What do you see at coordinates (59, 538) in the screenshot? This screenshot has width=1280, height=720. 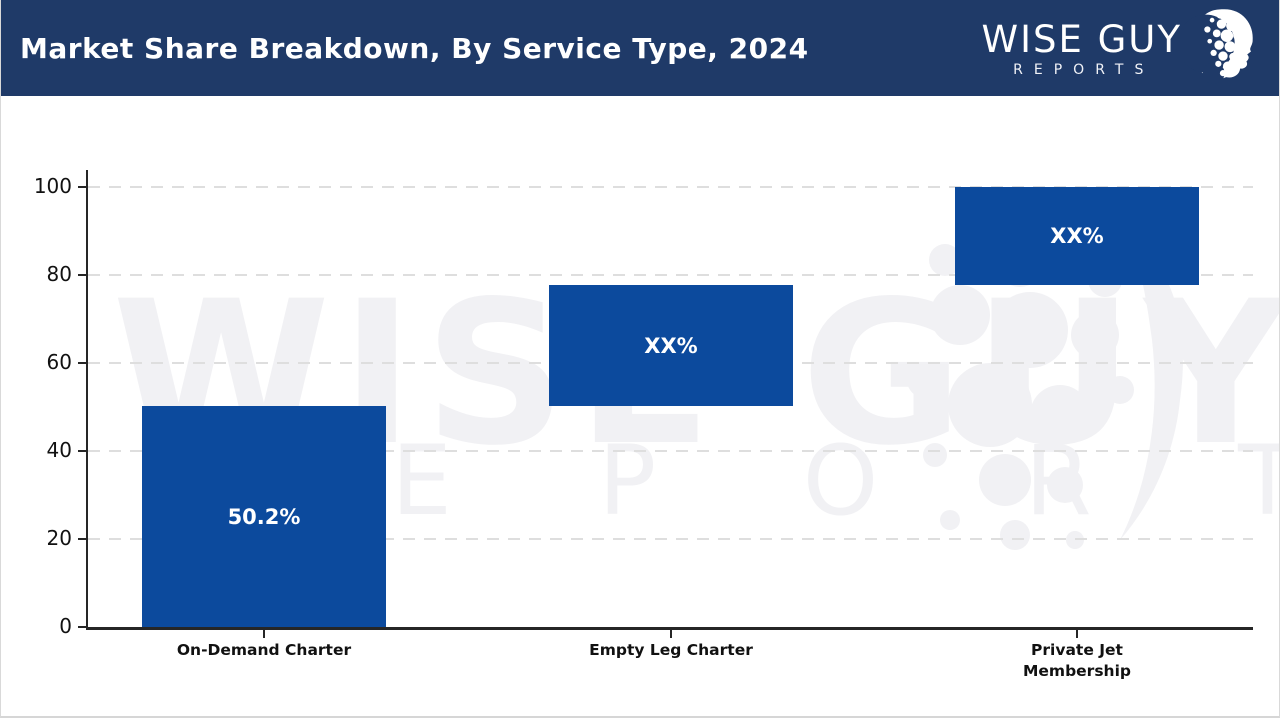 I see `y-tick-label-20: 20` at bounding box center [59, 538].